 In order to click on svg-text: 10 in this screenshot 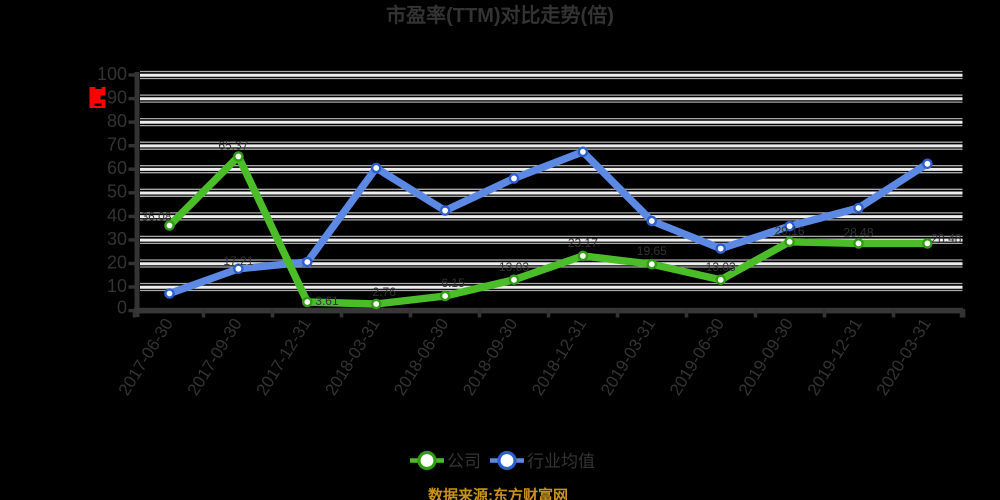, I will do `click(117, 286)`.